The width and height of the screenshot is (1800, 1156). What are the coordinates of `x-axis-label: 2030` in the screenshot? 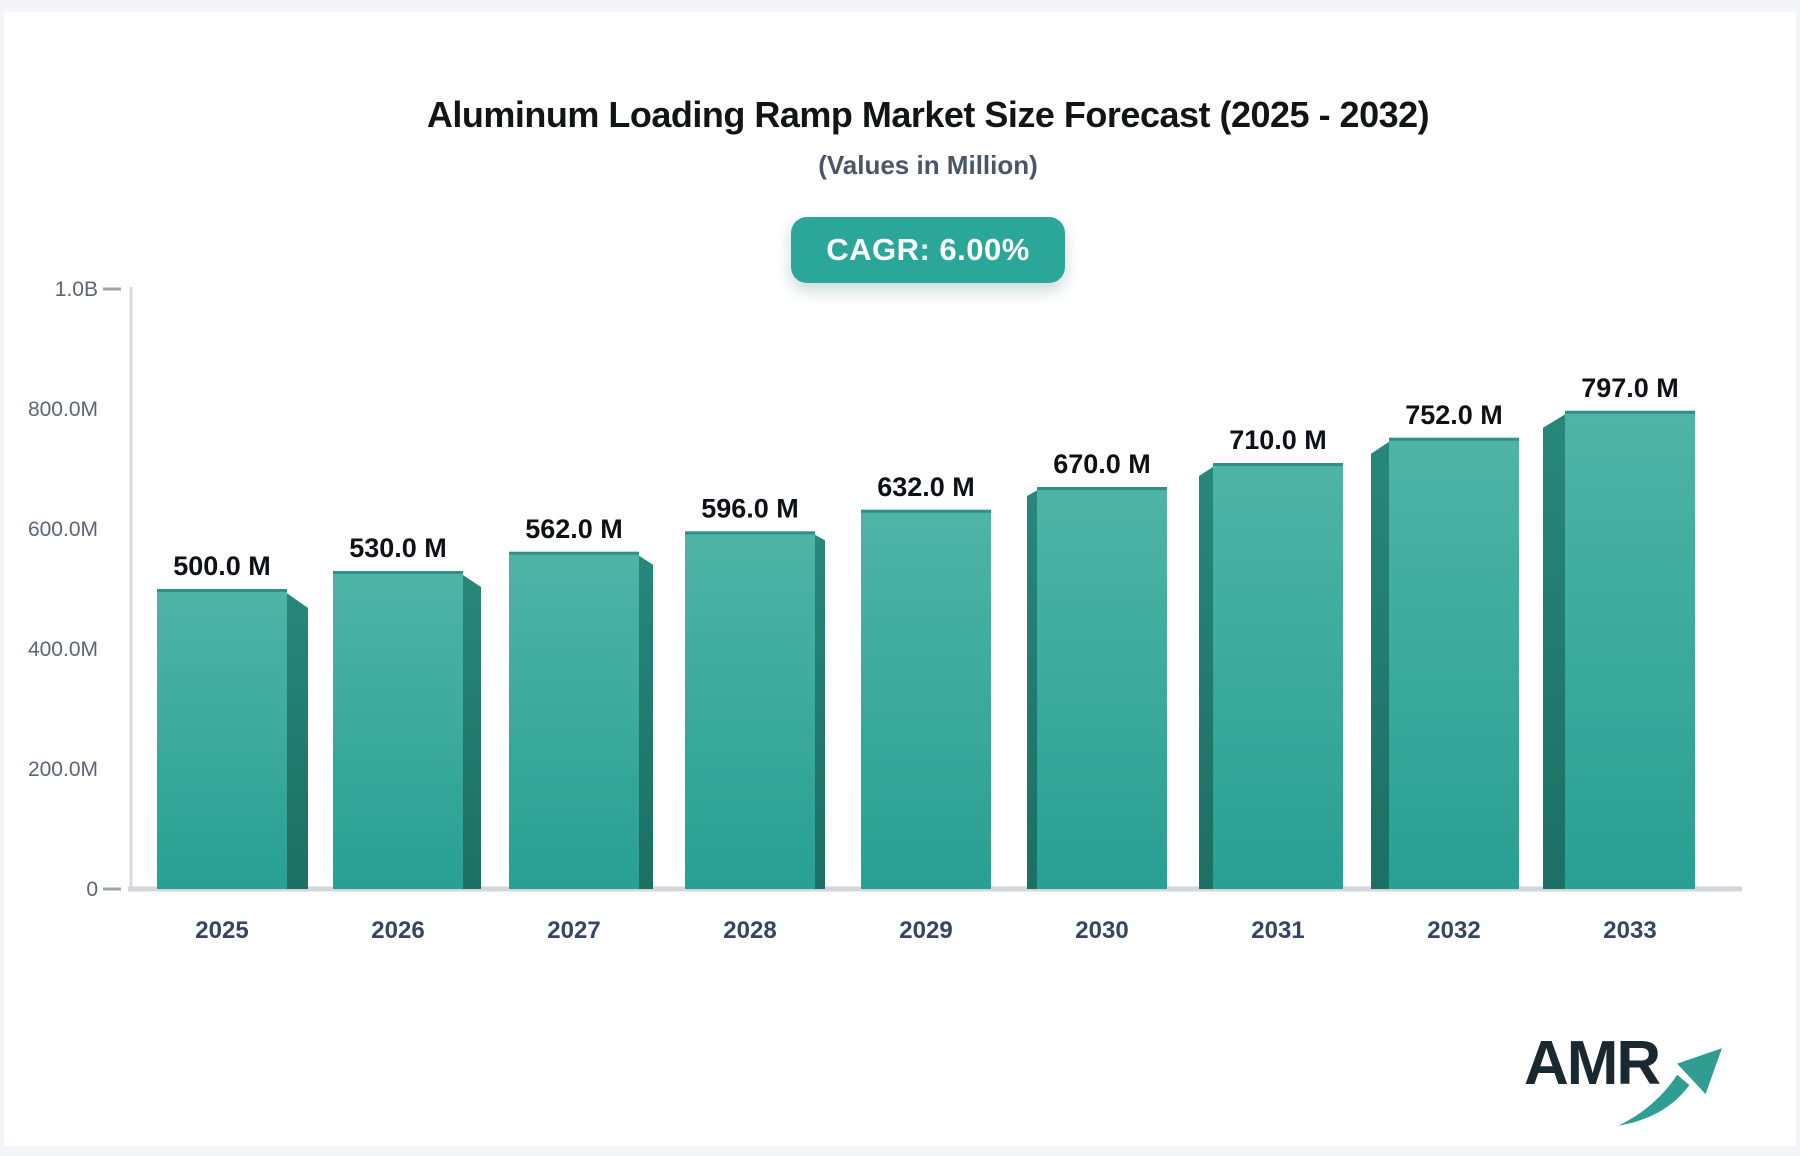 It's located at (1101, 930).